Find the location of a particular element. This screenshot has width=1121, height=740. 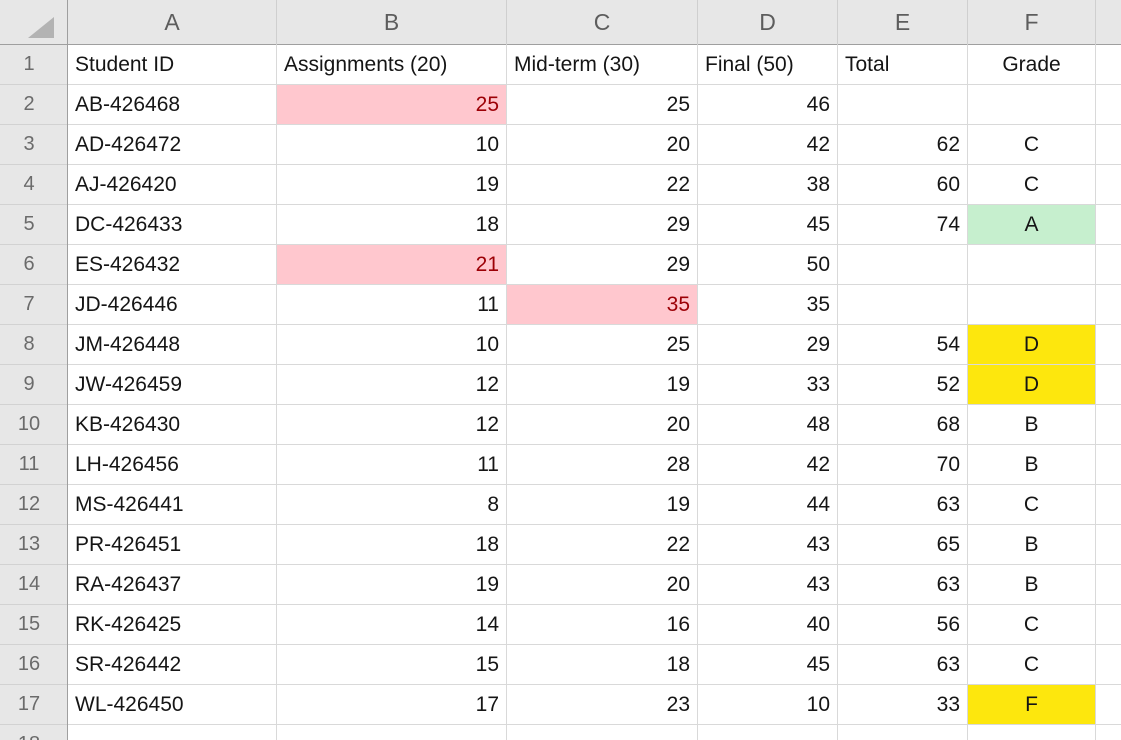

cell-B5: 18 is located at coordinates (392, 225).